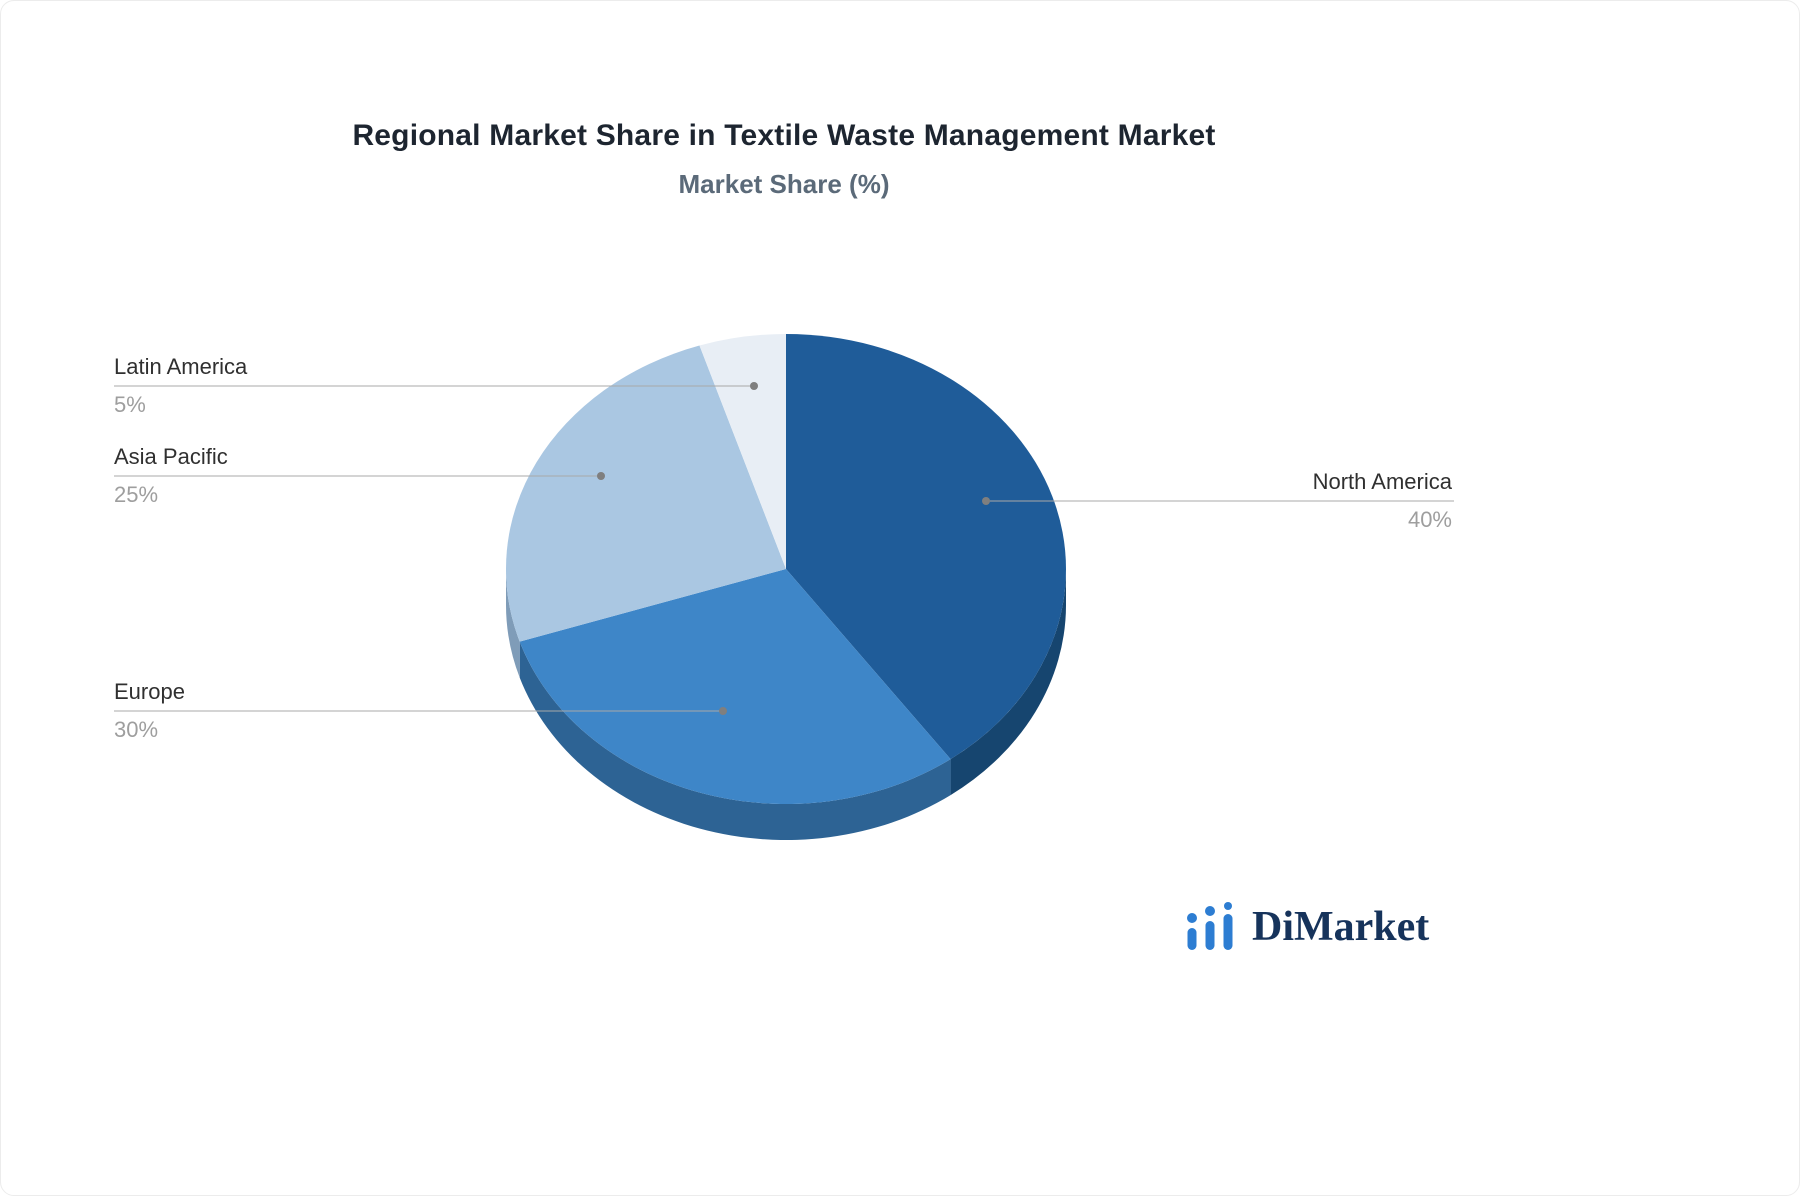  I want to click on label-europe-name: Europe, so click(149, 691).